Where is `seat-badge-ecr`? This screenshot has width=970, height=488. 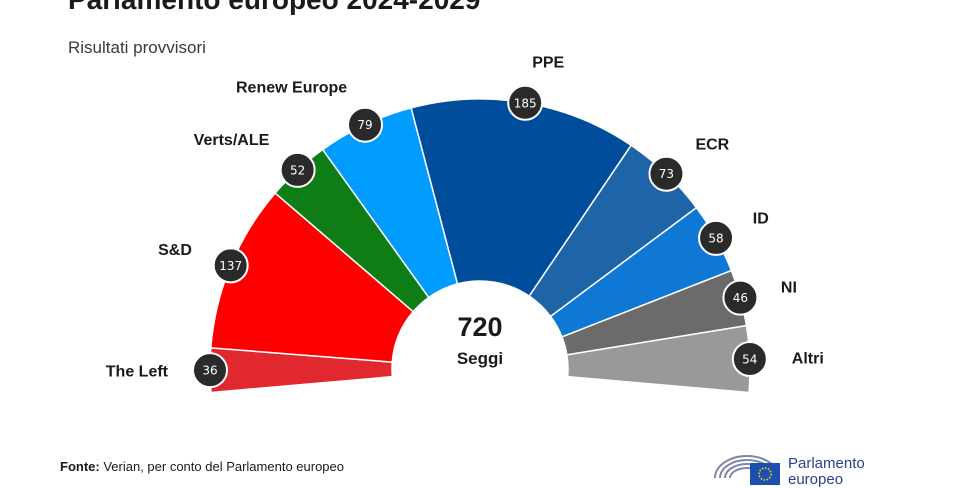 seat-badge-ecr is located at coordinates (666, 173).